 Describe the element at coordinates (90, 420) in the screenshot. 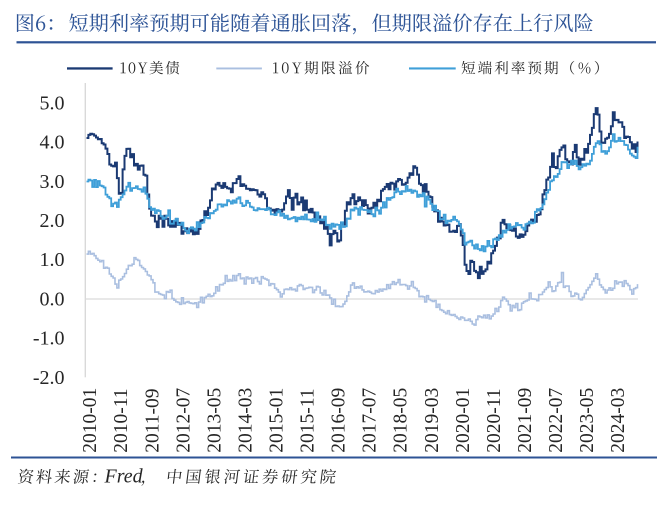

I see `svg-text: 2010-01` at that location.